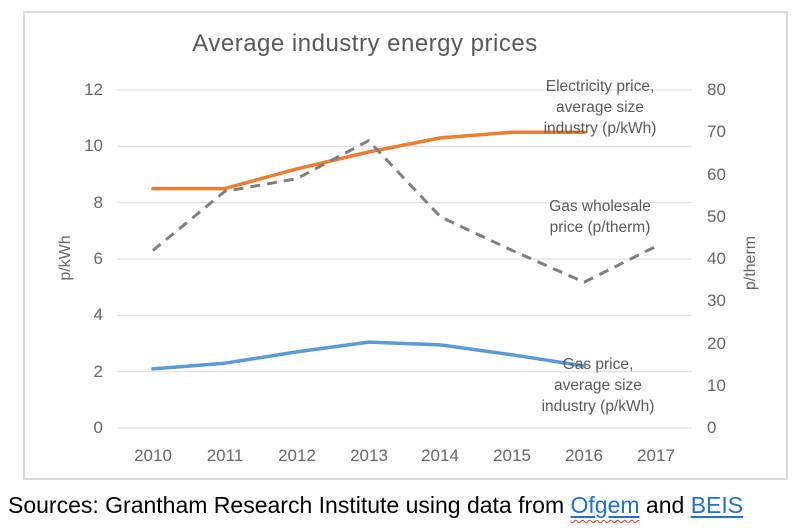  What do you see at coordinates (93, 145) in the screenshot?
I see `left-axis-tick: 10` at bounding box center [93, 145].